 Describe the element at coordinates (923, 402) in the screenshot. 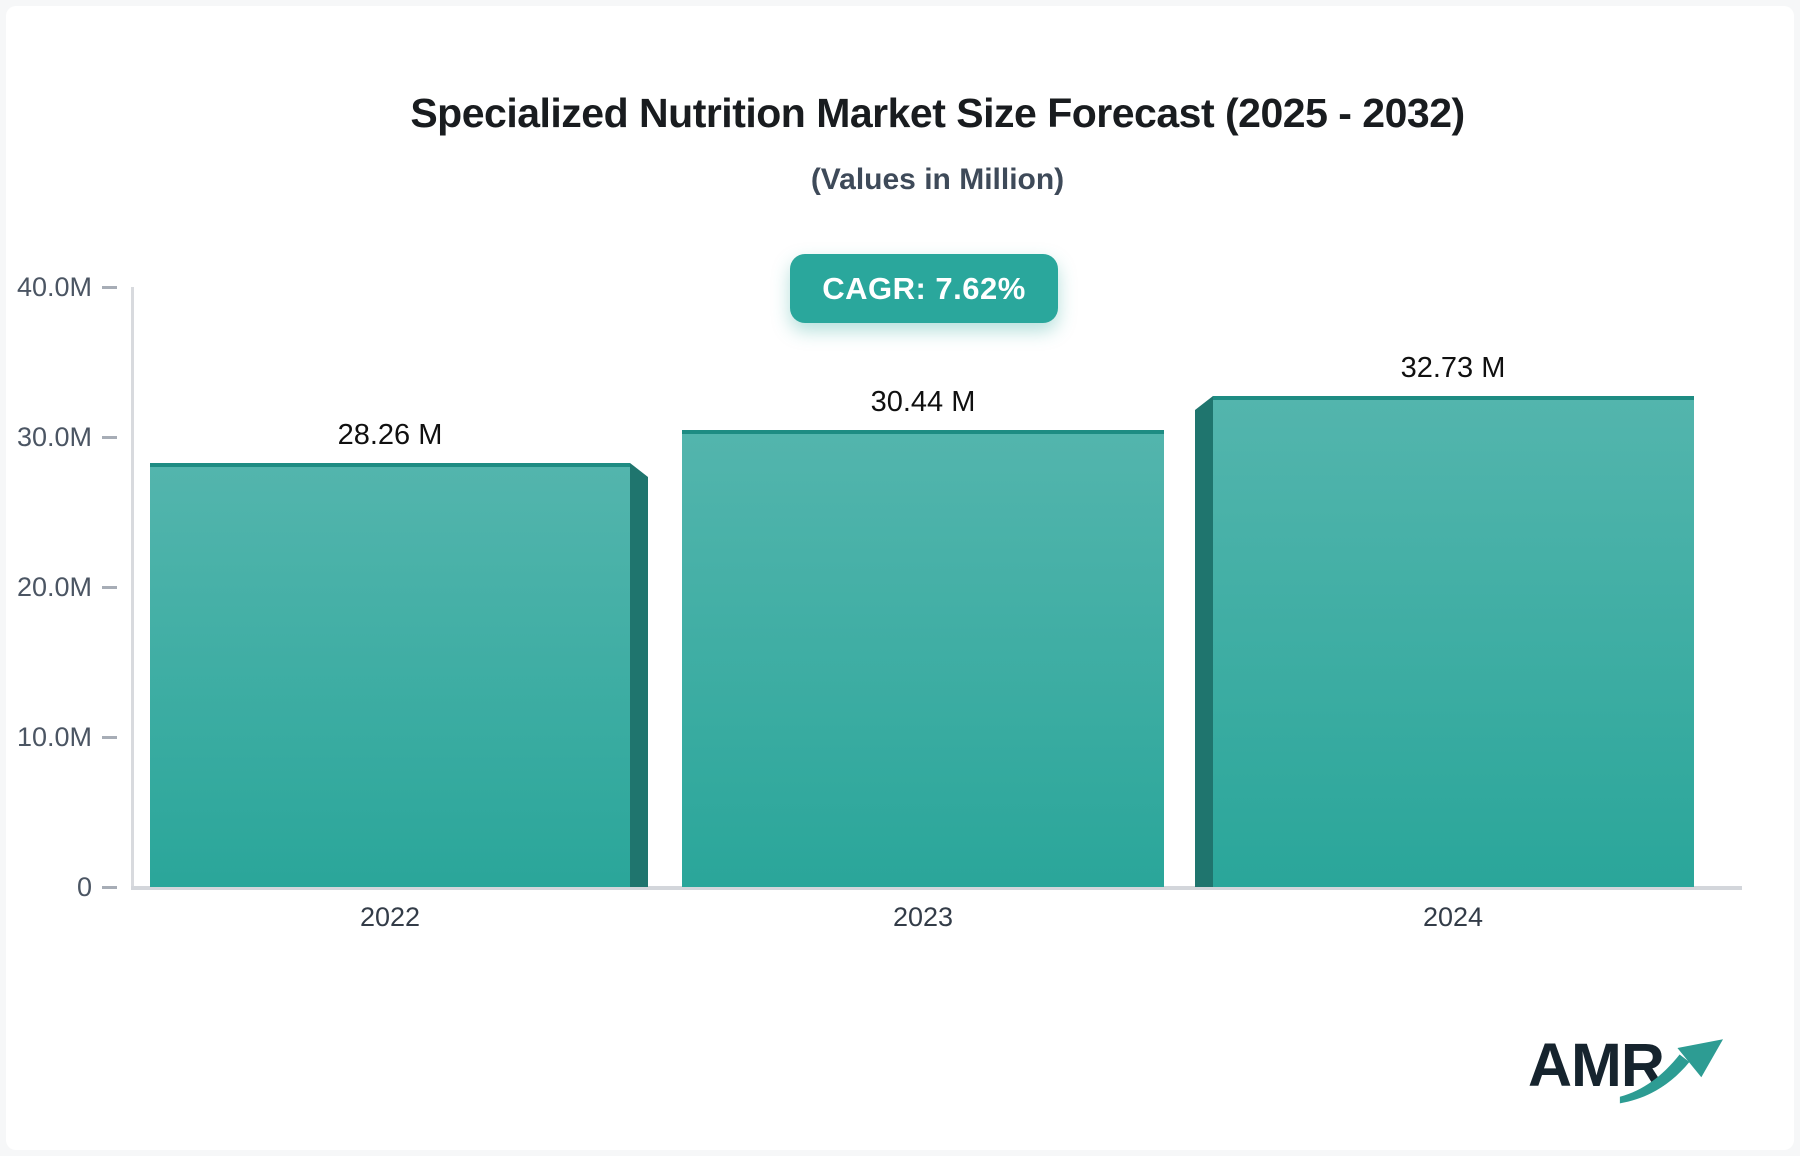

I see `bar-value-label: 30.44 M` at that location.